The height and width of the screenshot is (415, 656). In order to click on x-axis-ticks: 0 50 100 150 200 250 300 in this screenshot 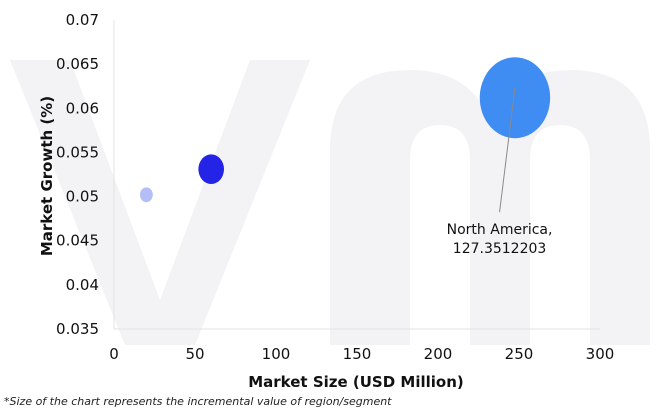, I will do `click(361, 354)`.